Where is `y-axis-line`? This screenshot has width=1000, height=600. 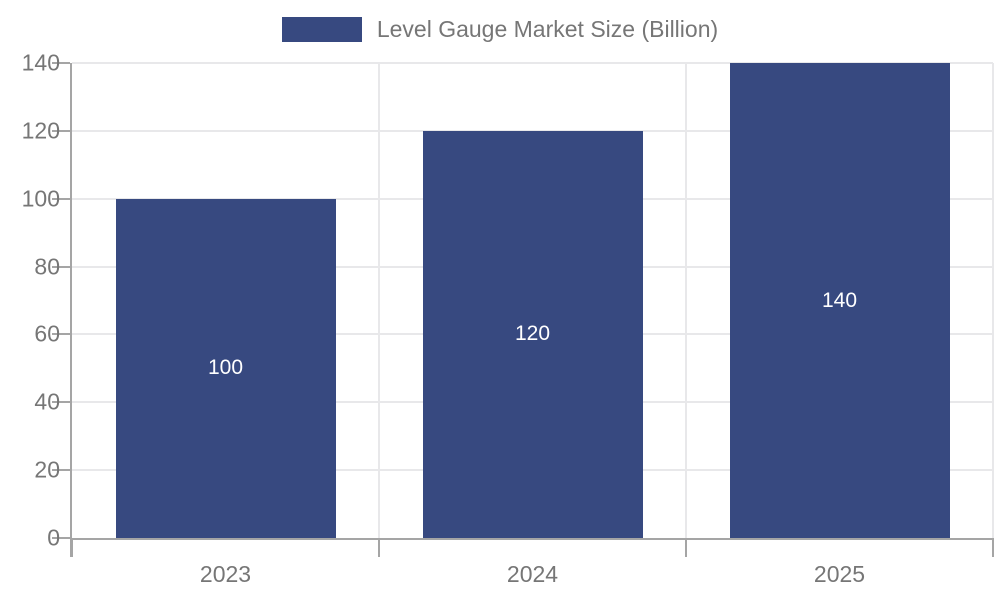 y-axis-line is located at coordinates (71, 310).